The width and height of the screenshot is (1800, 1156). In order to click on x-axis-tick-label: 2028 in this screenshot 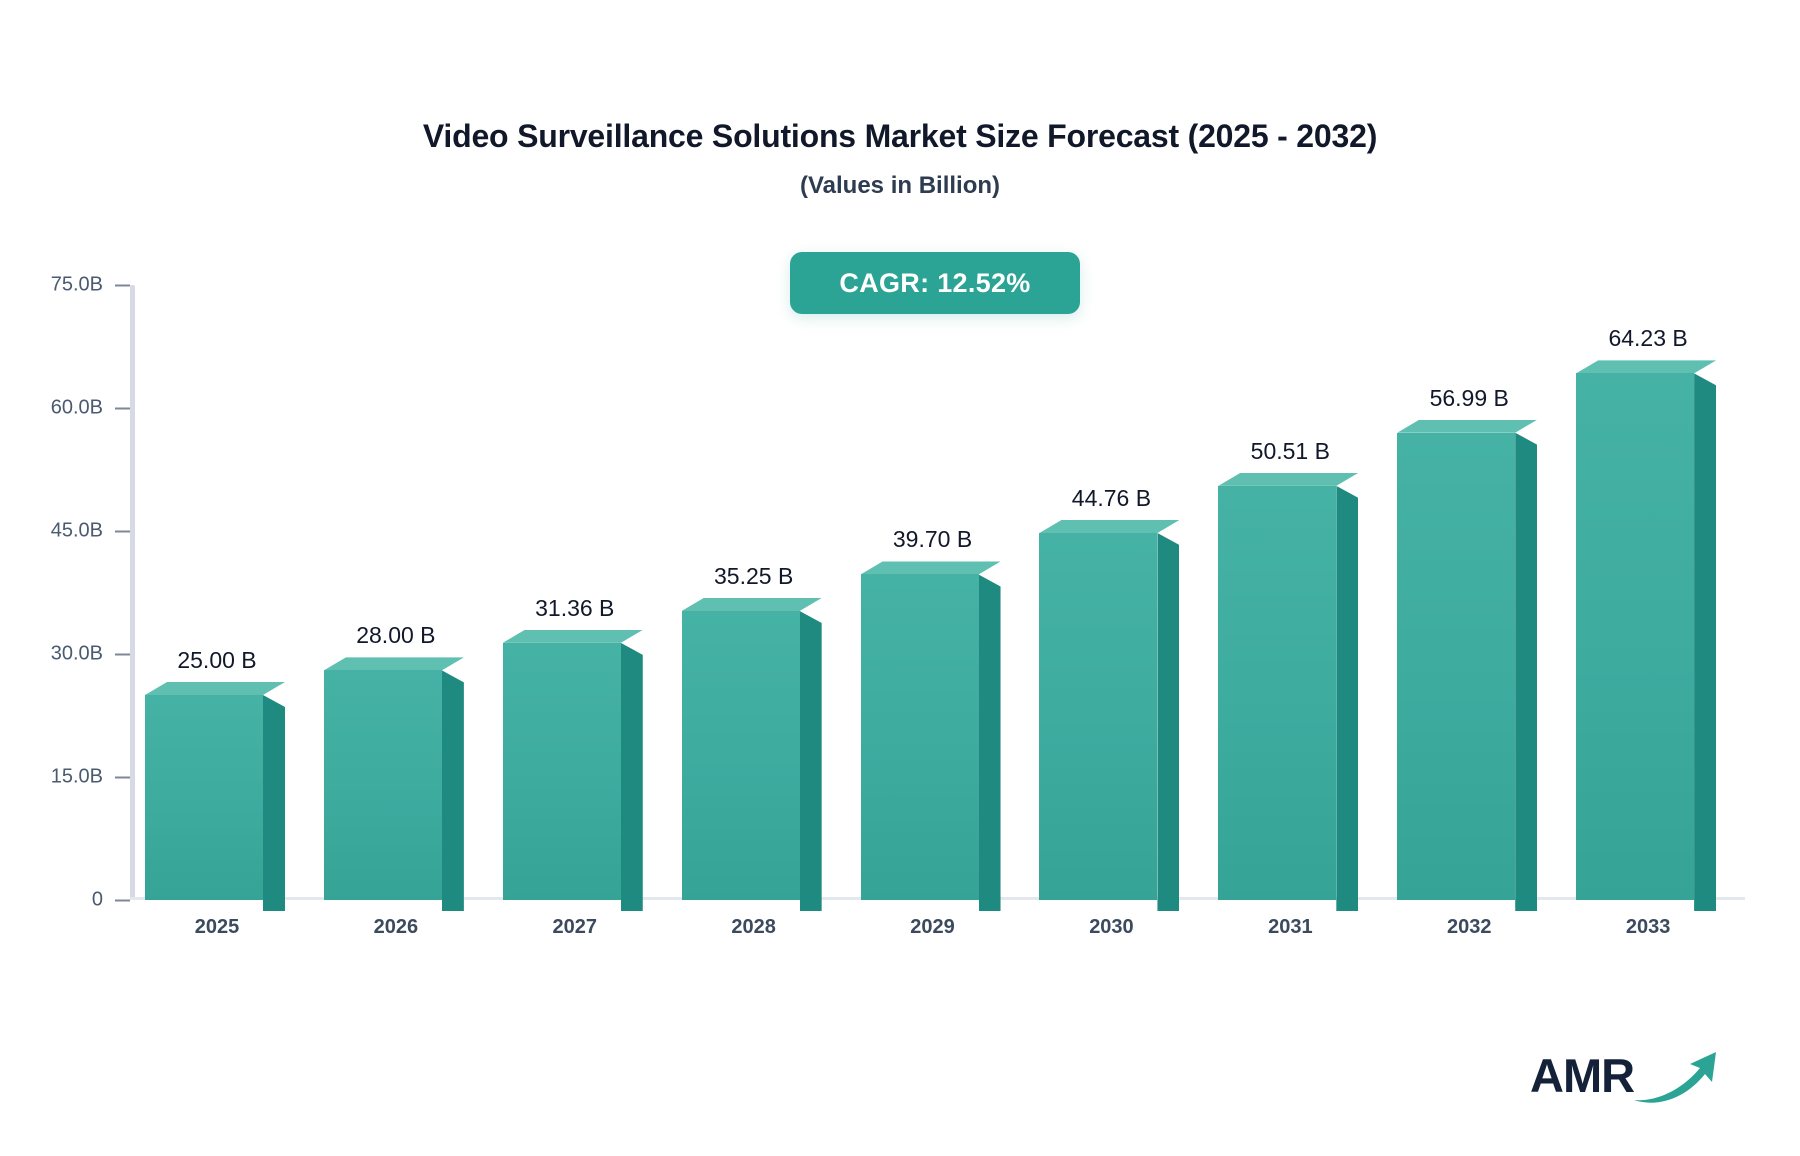, I will do `click(753, 927)`.